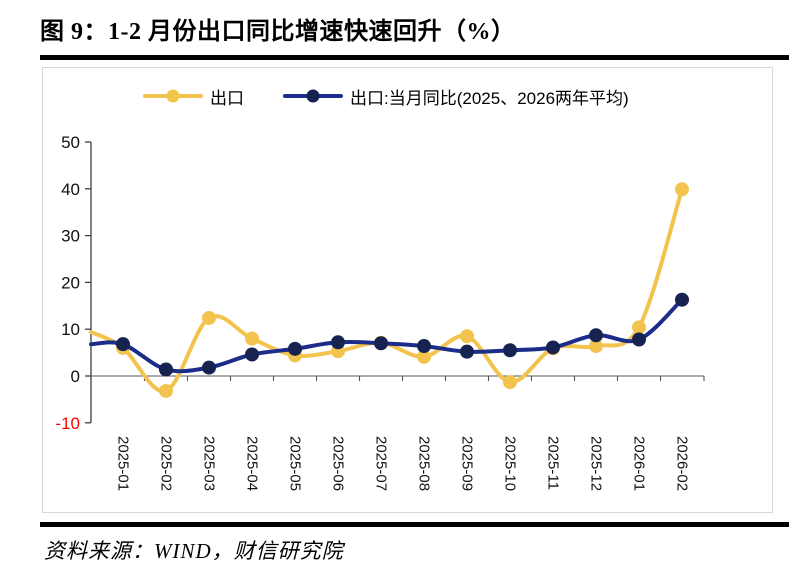 This screenshot has height=576, width=812. What do you see at coordinates (70, 282) in the screenshot?
I see `y-tick-label: 20` at bounding box center [70, 282].